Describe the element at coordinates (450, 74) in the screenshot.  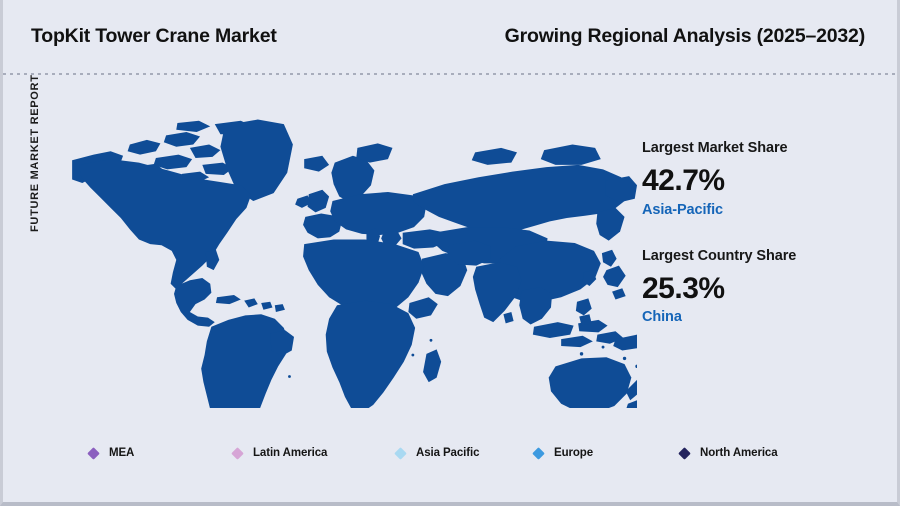
I see `header-divider` at that location.